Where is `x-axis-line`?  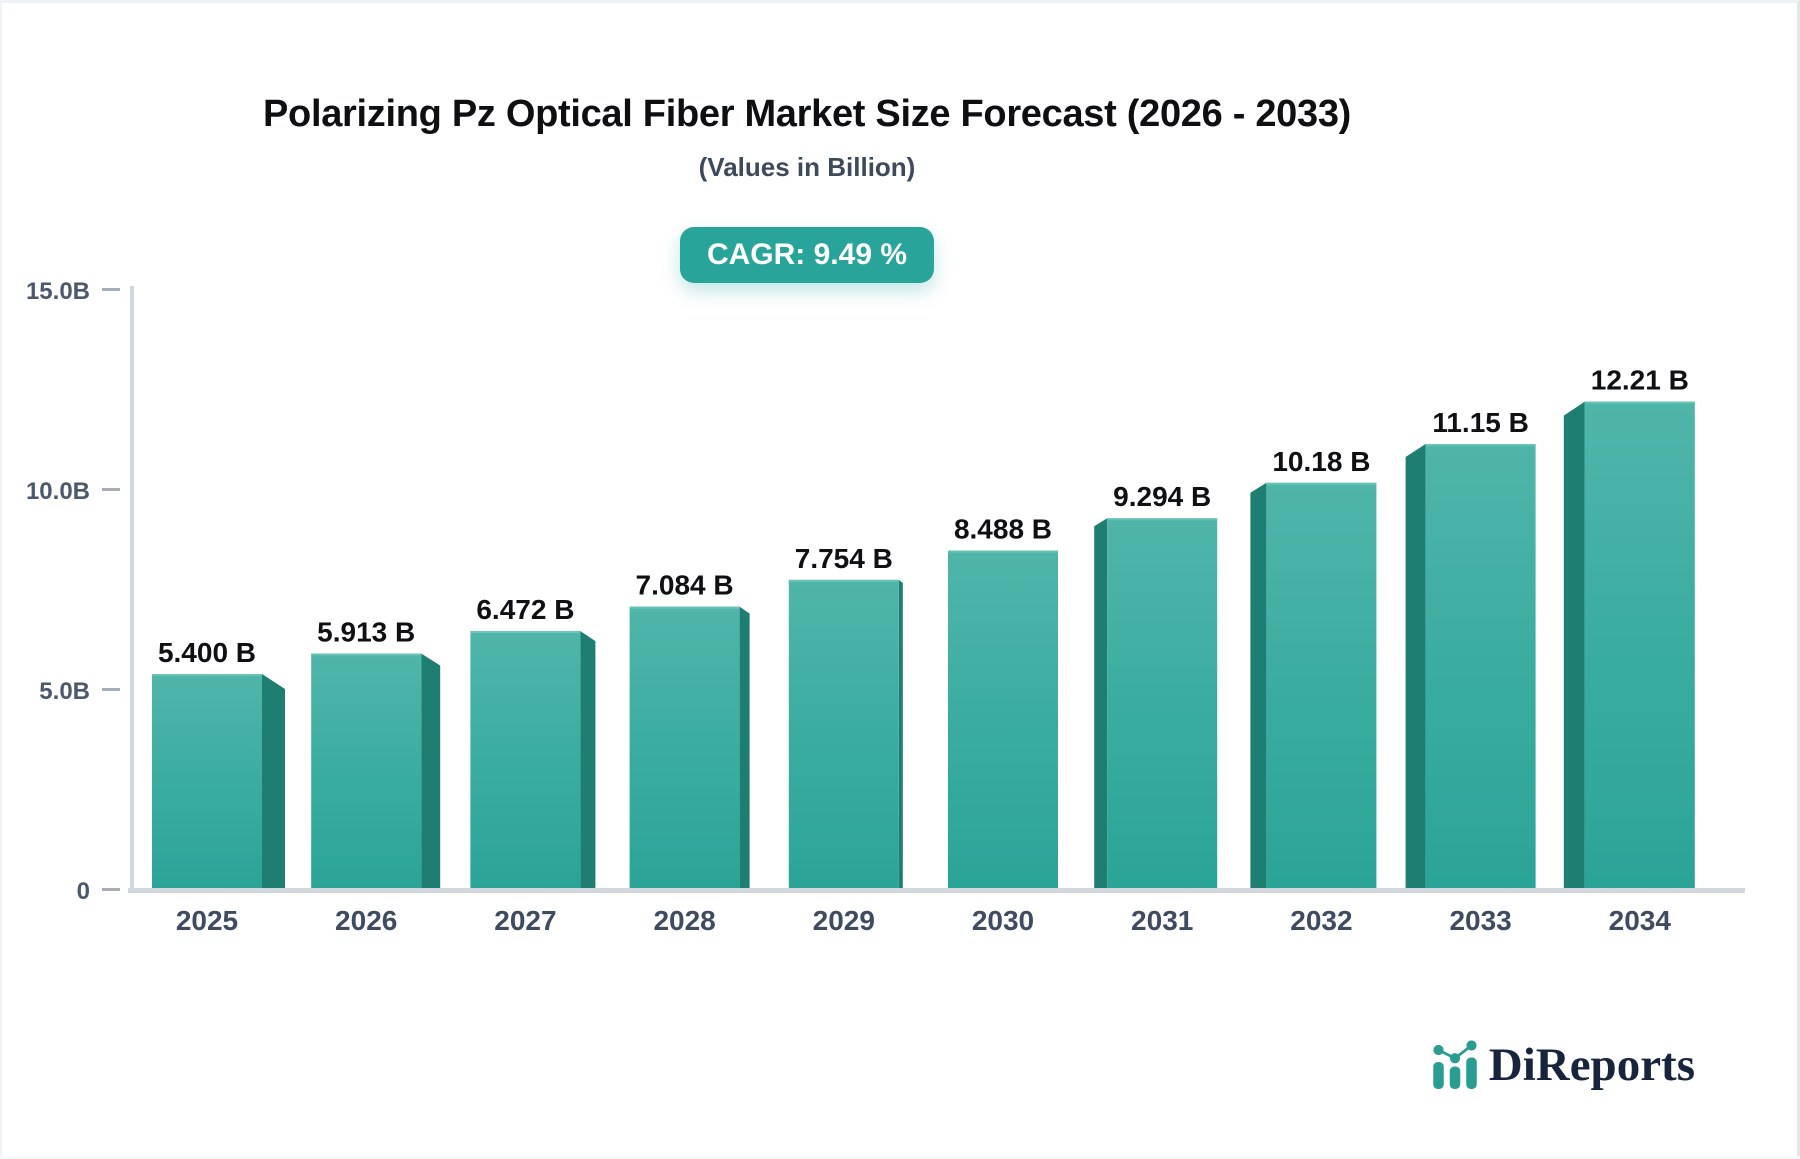
x-axis-line is located at coordinates (936, 890).